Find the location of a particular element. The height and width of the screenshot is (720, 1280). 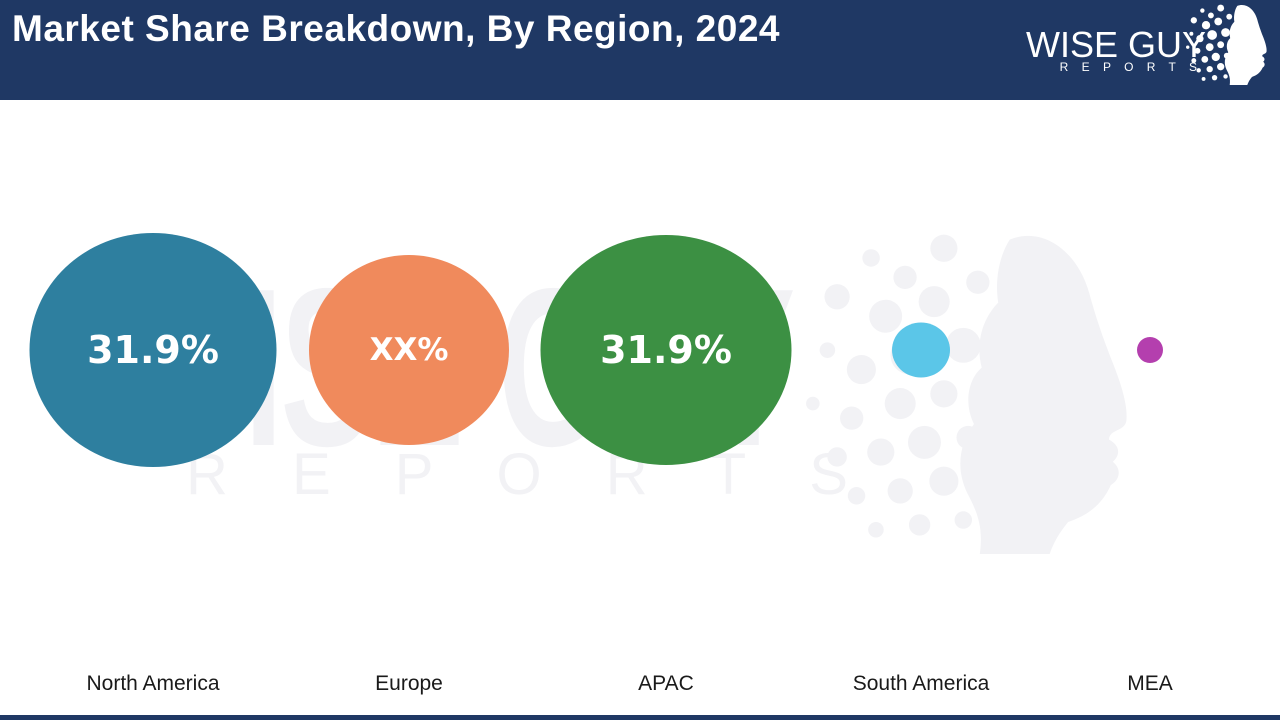

bubble-europe: XX% is located at coordinates (409, 350).